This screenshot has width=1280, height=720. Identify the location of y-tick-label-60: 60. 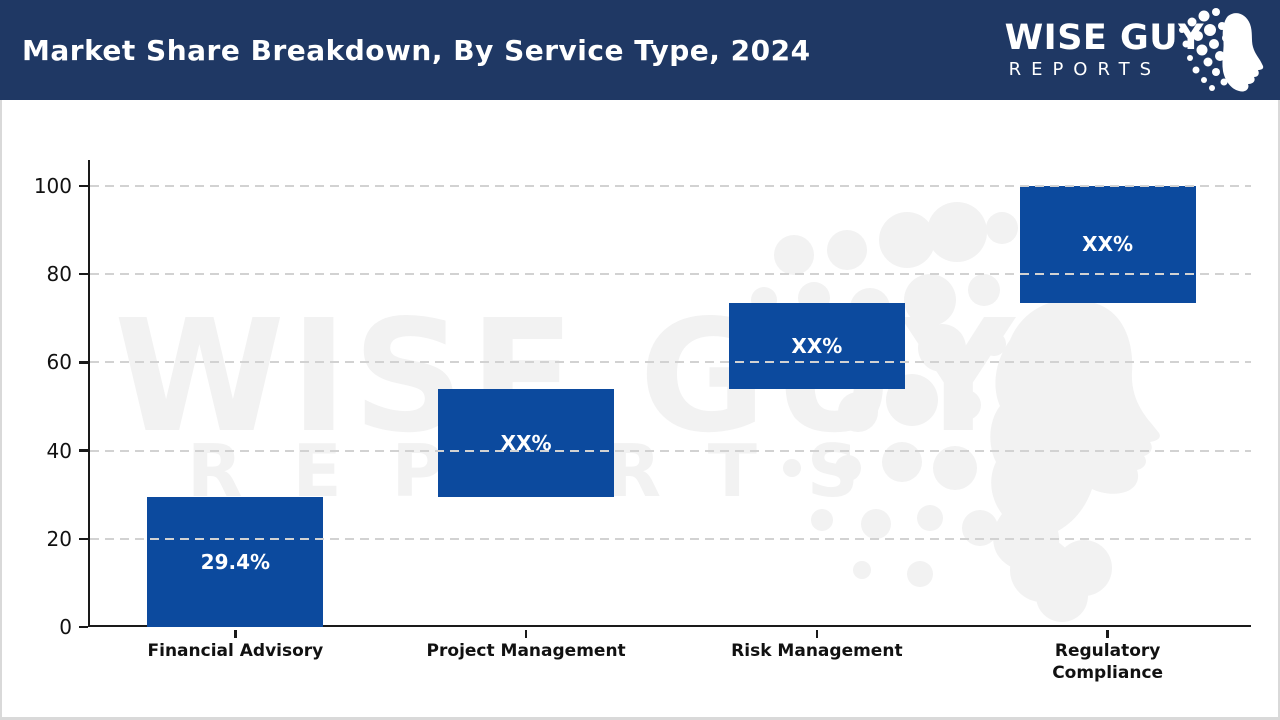
(59, 362).